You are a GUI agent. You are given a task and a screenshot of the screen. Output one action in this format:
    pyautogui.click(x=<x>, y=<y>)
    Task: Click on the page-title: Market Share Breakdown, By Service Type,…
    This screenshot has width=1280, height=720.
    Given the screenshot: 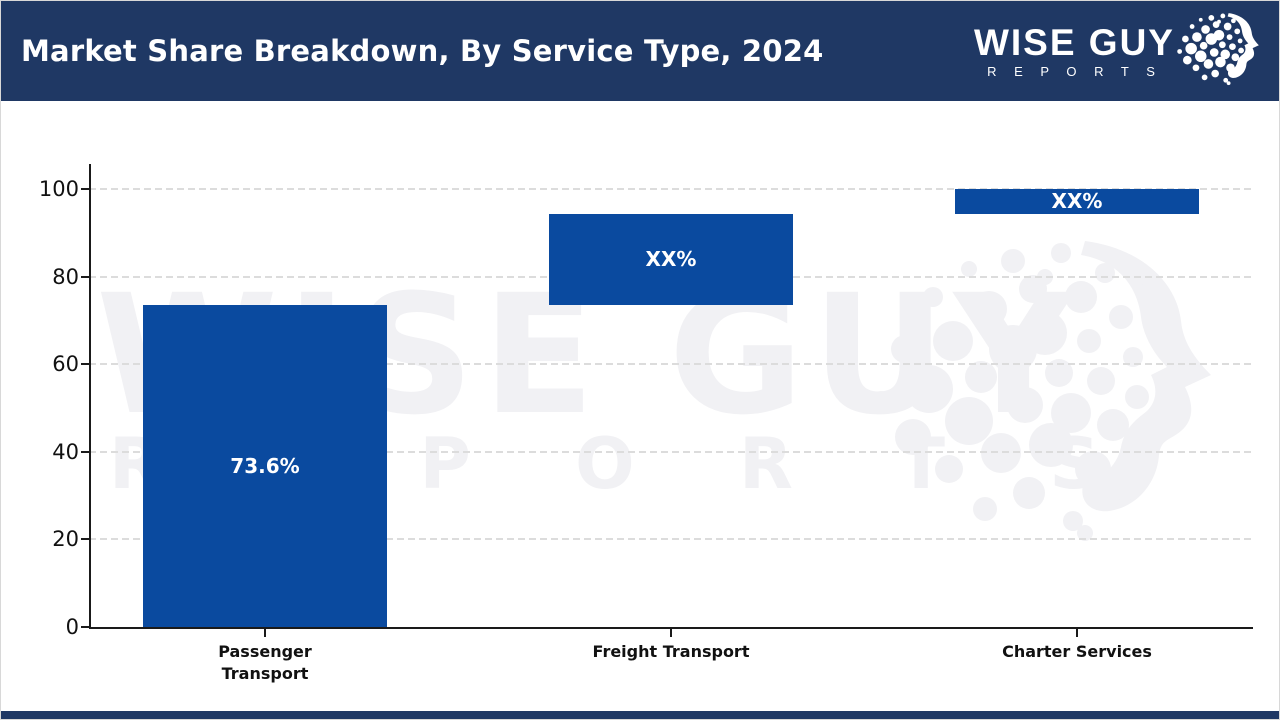 What is the action you would take?
    pyautogui.click(x=422, y=51)
    